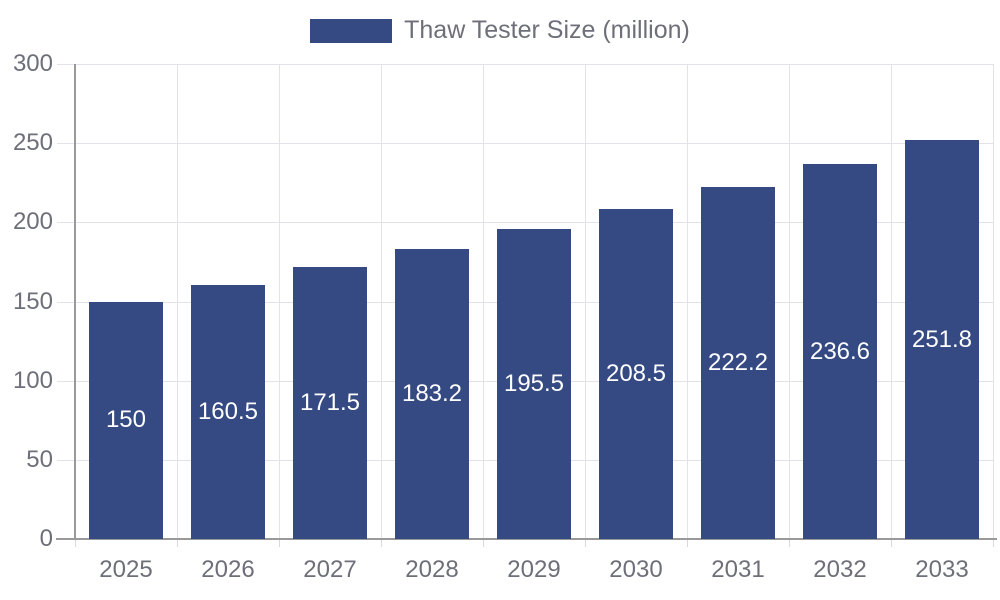 This screenshot has height=600, width=1000. Describe the element at coordinates (432, 569) in the screenshot. I see `x-axis-label: 2028` at that location.